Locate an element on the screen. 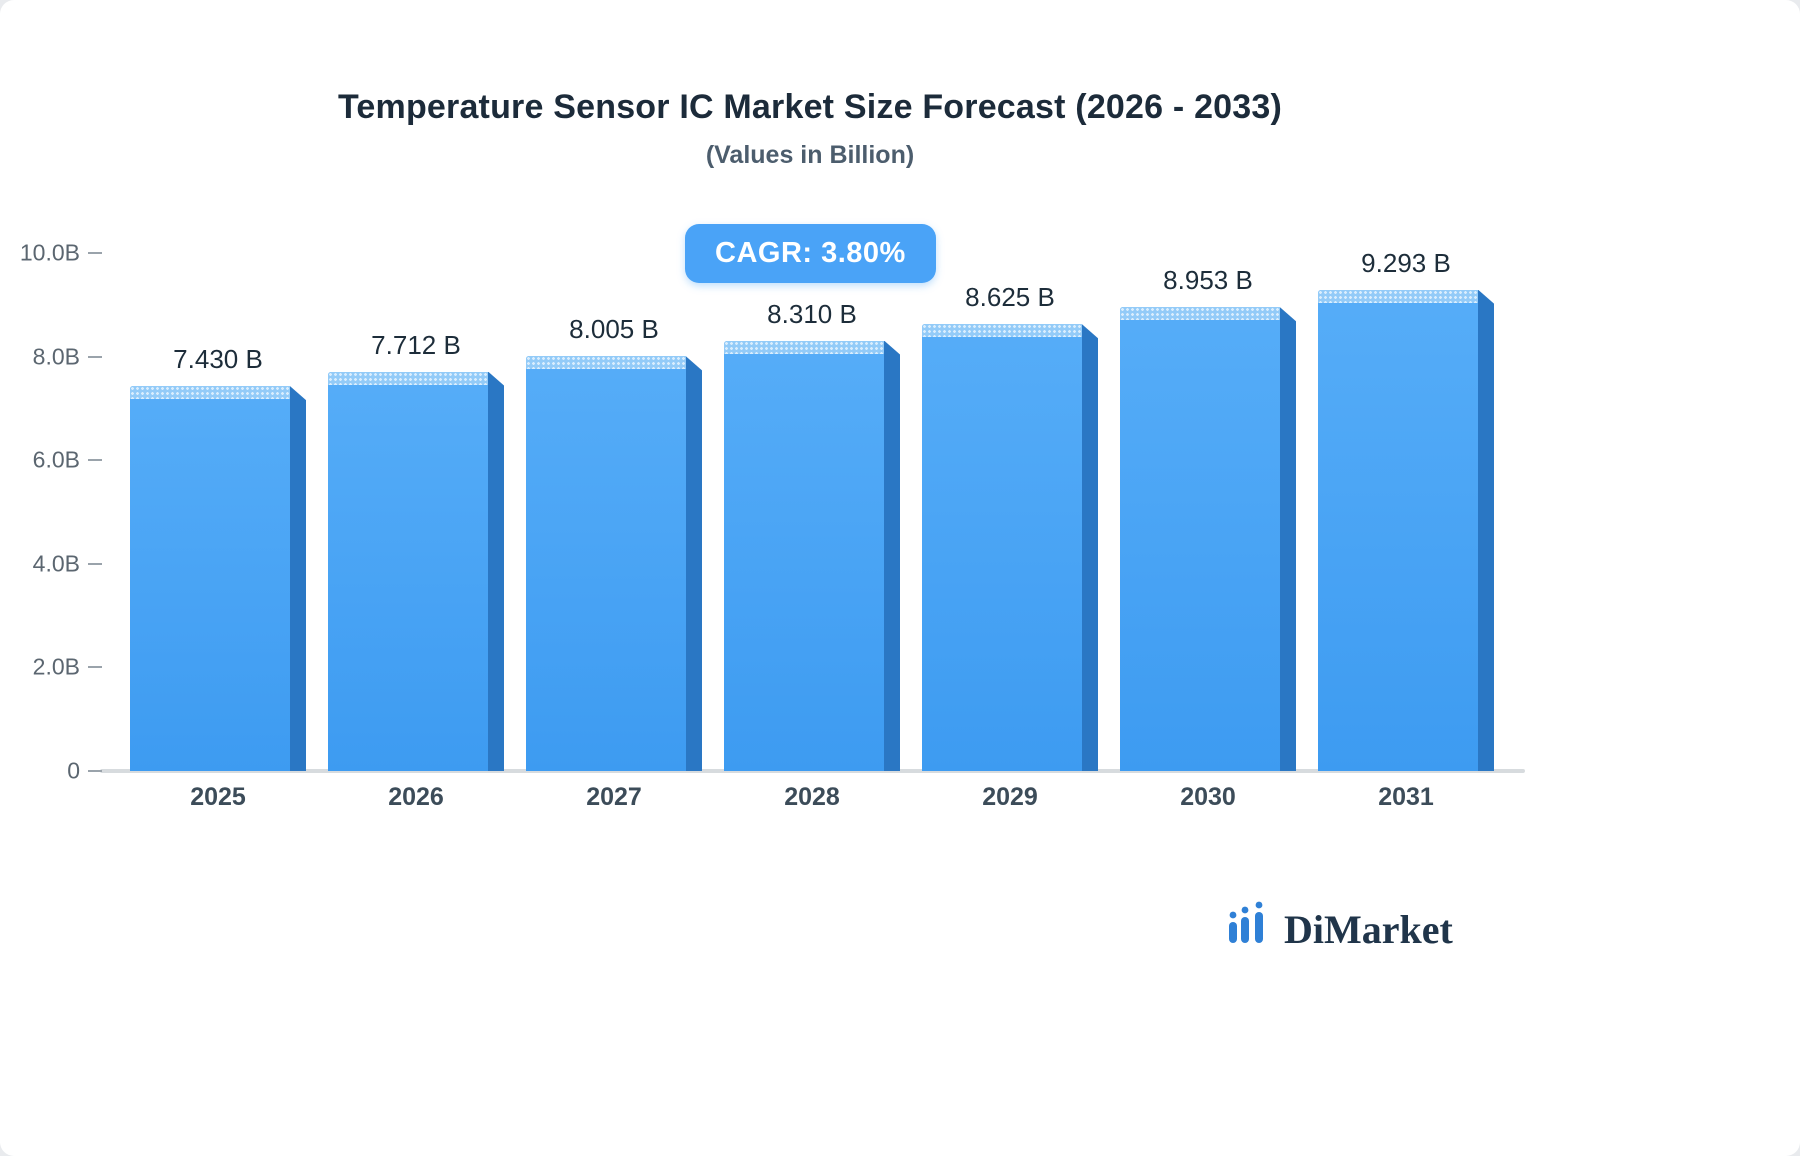 The height and width of the screenshot is (1156, 1800). bar: 7.430 B is located at coordinates (218, 557).